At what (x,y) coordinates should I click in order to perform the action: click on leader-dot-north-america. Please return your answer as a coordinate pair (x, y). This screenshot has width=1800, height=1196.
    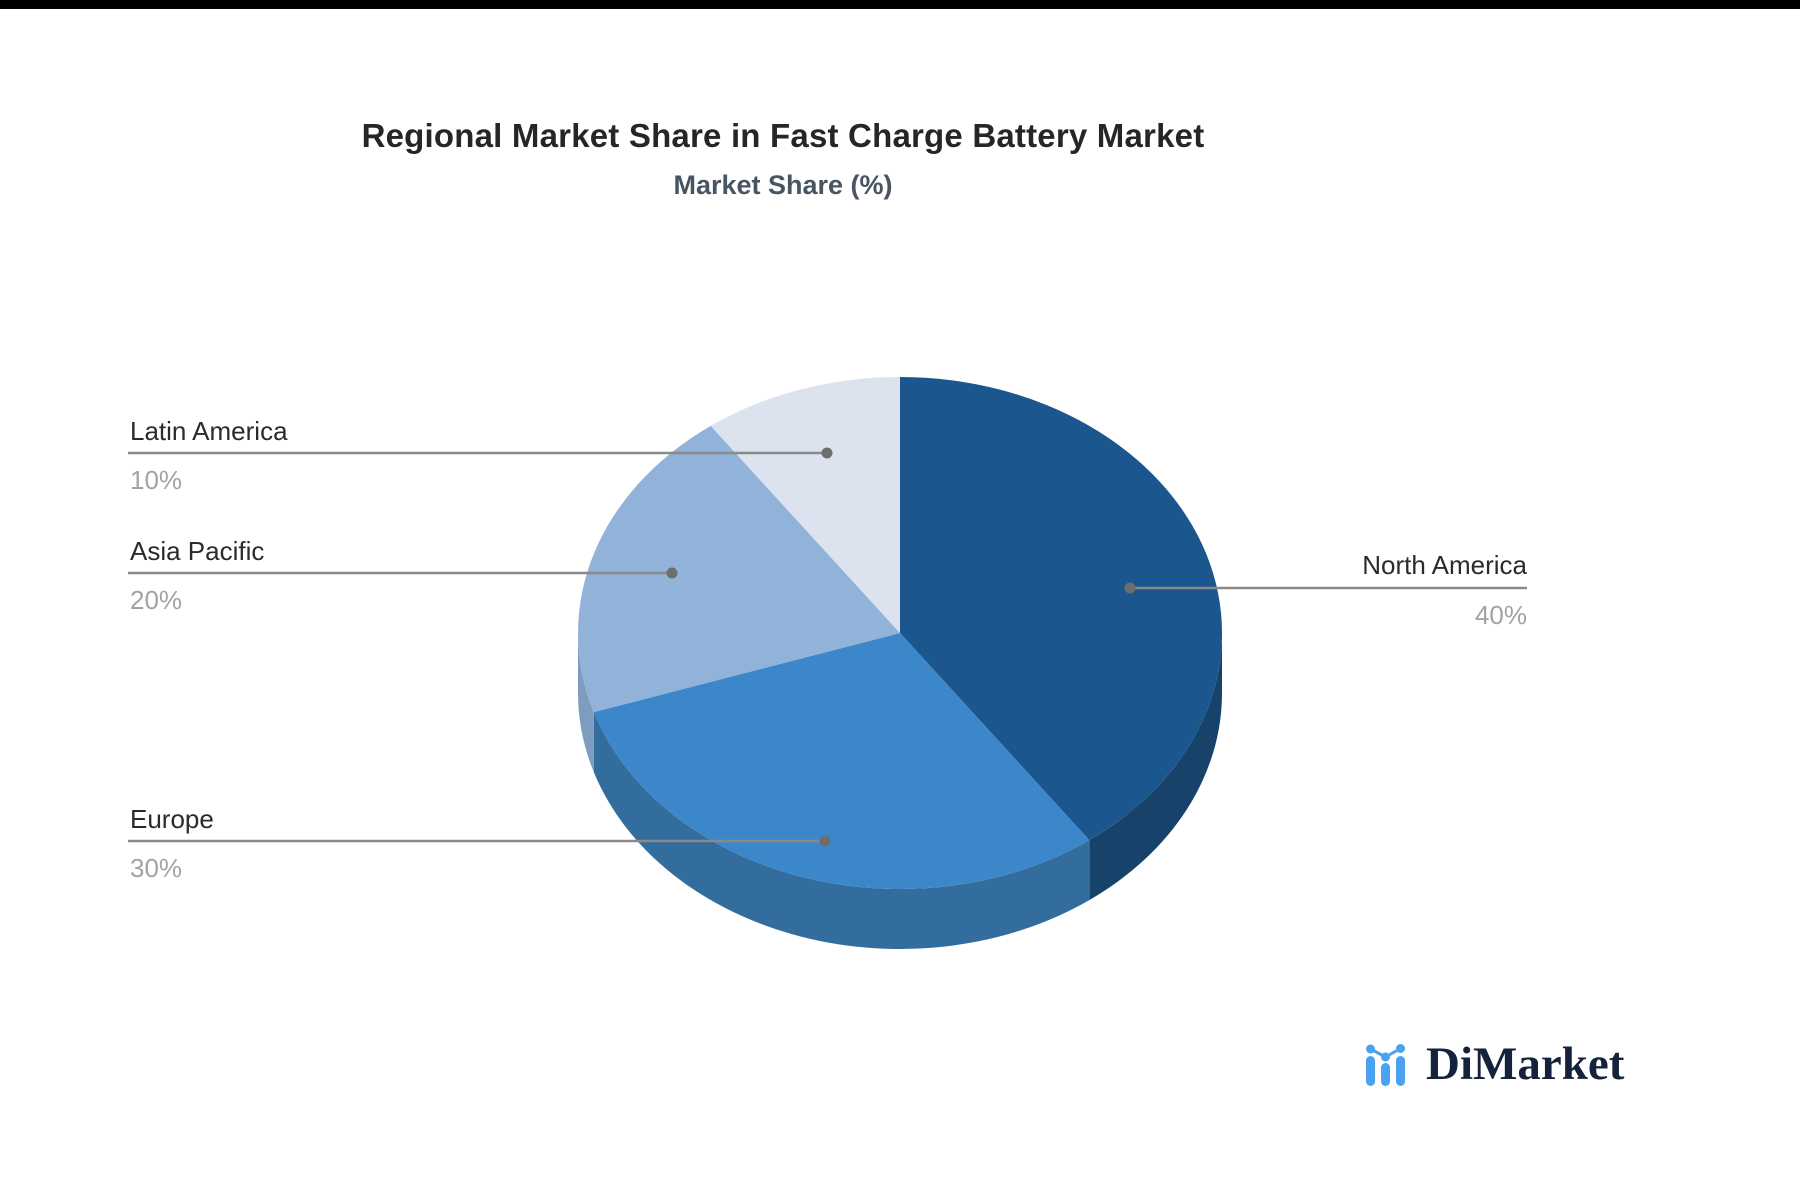
    Looking at the image, I should click on (1130, 588).